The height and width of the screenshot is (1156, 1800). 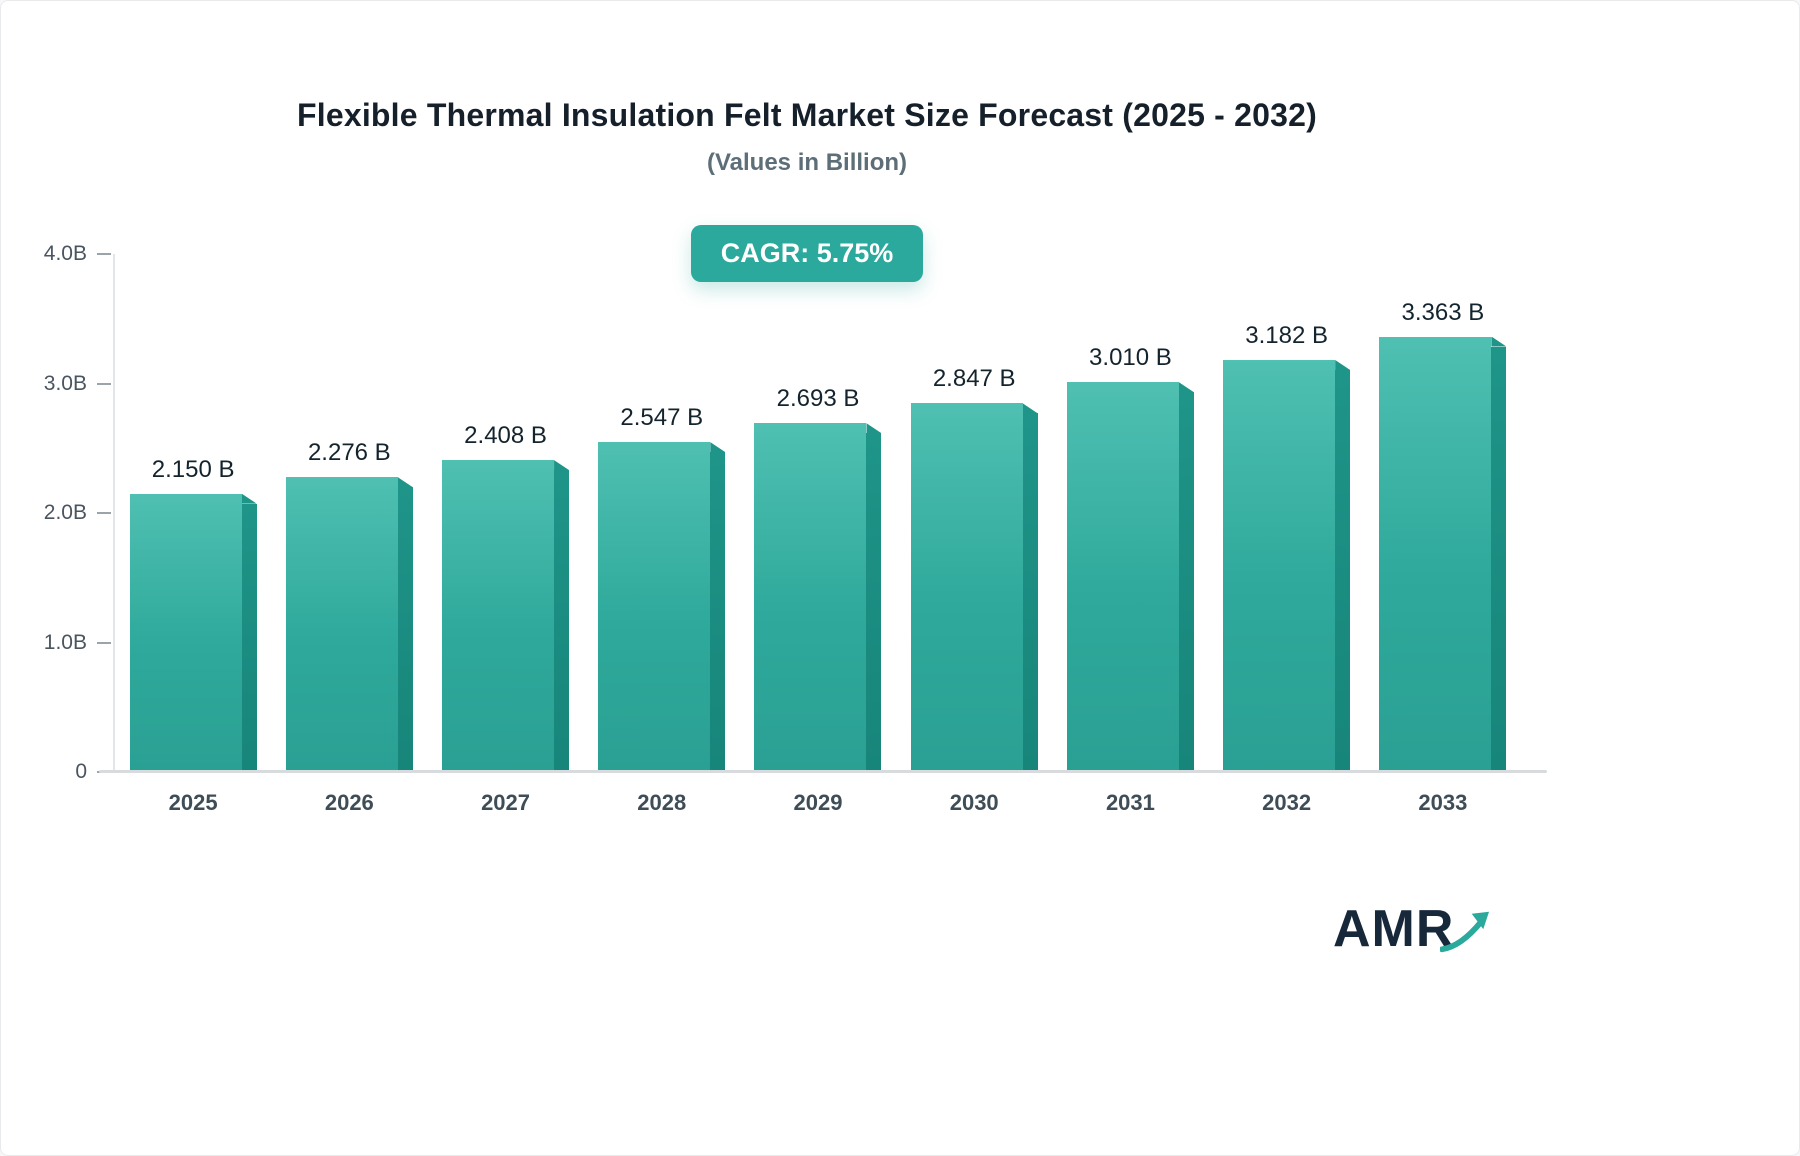 I want to click on x-axis-label: 2032, so click(x=1287, y=802).